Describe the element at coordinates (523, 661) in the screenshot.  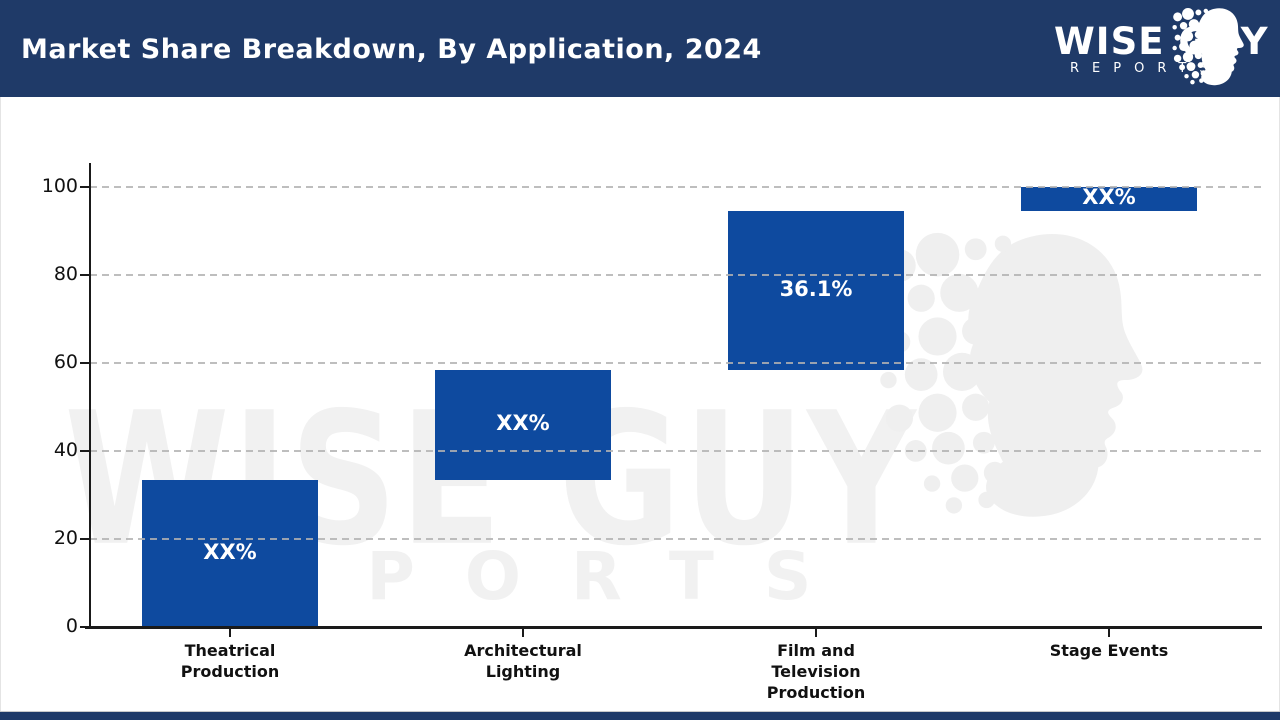
I see `x-category-label-architectural-lighting: Architectural Lighting` at that location.